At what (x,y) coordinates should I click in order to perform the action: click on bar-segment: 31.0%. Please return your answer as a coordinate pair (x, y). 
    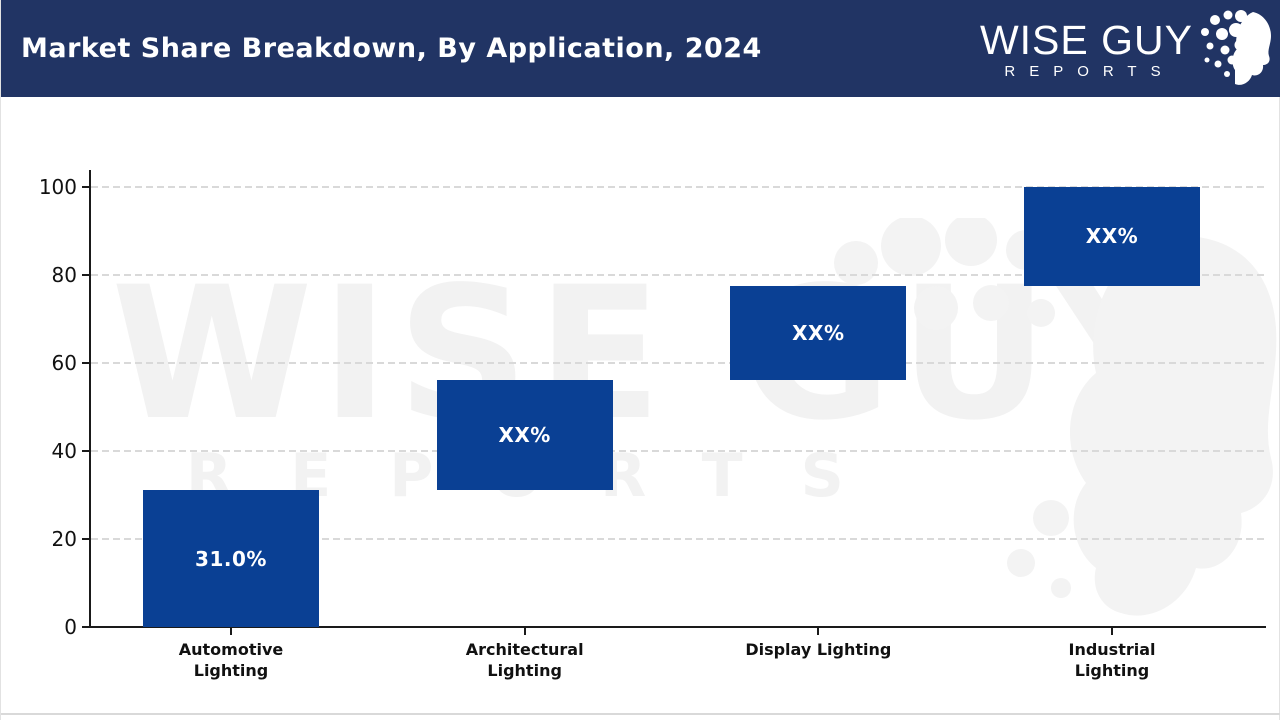
    Looking at the image, I should click on (231, 558).